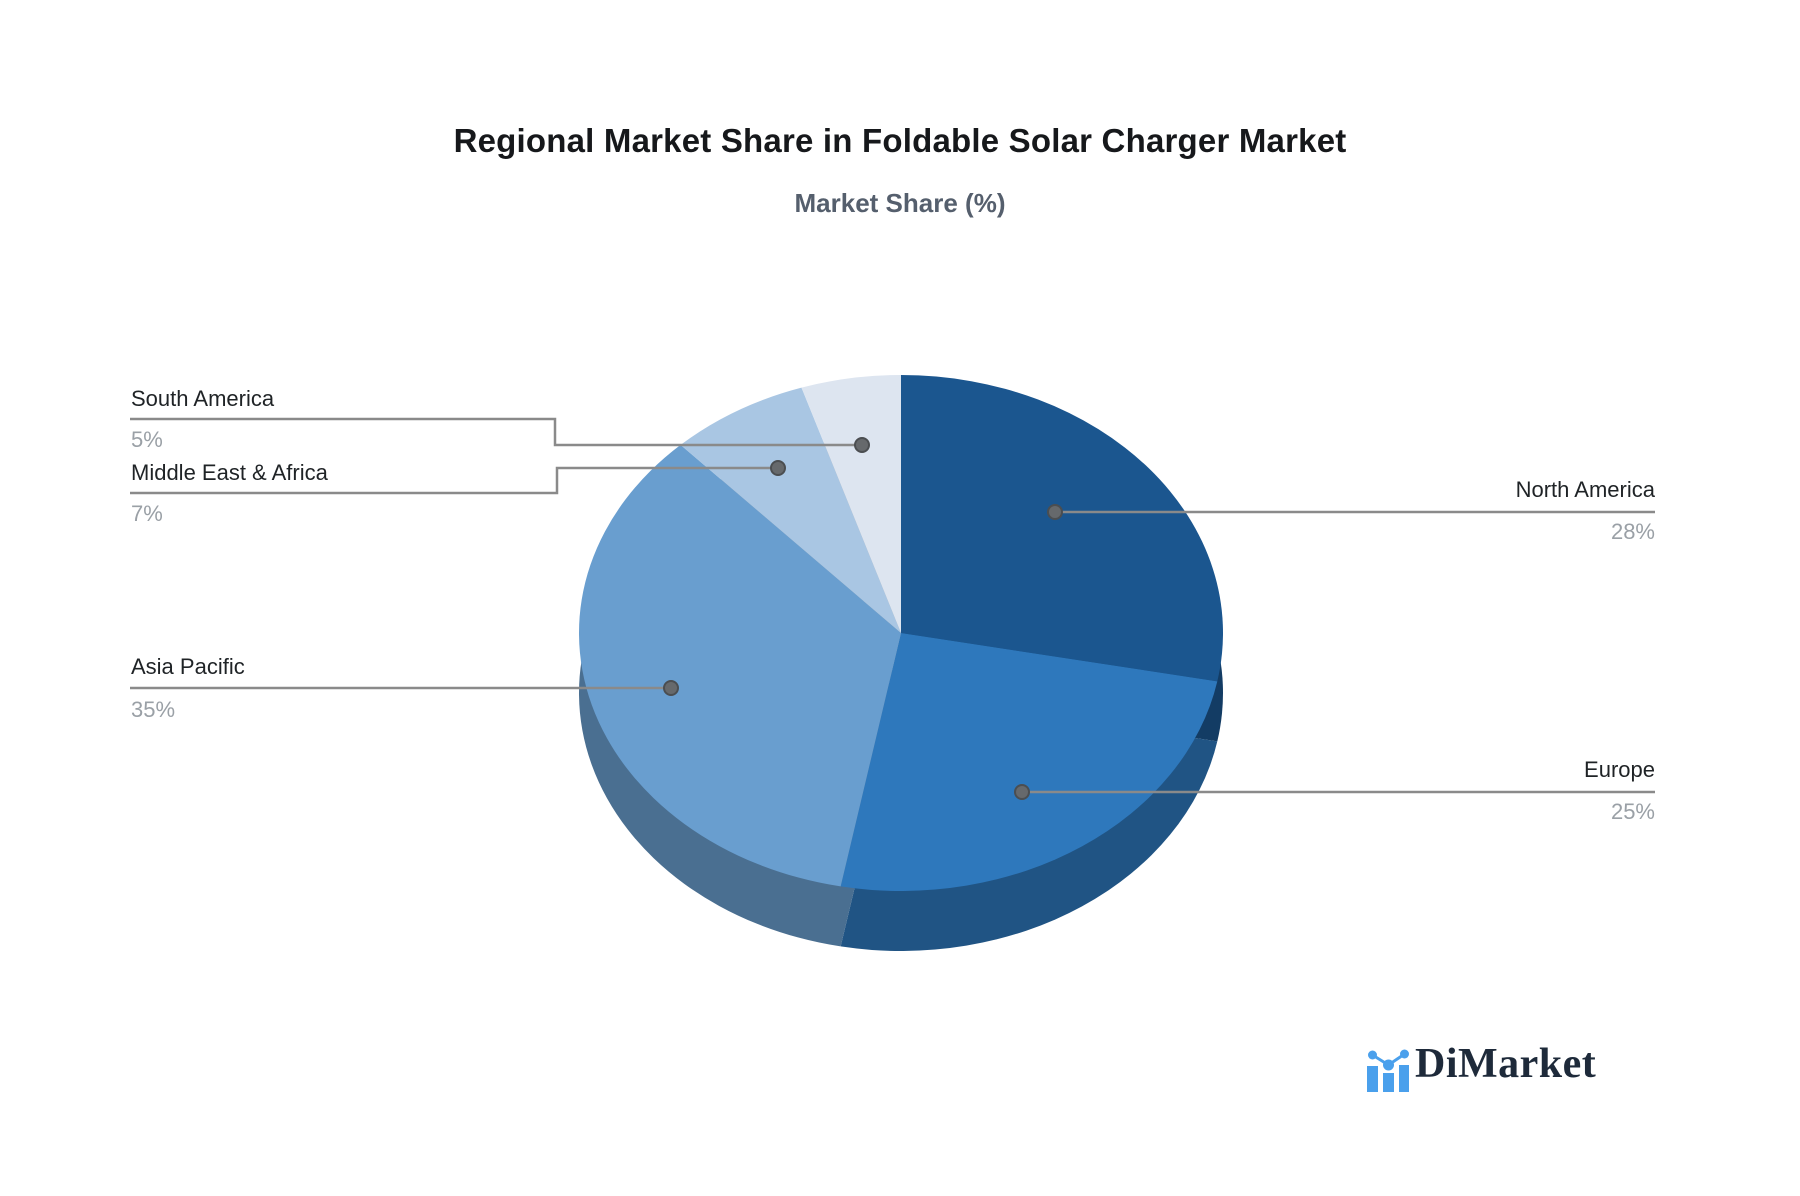 This screenshot has height=1196, width=1800. I want to click on value-south-america: 5%, so click(147, 439).